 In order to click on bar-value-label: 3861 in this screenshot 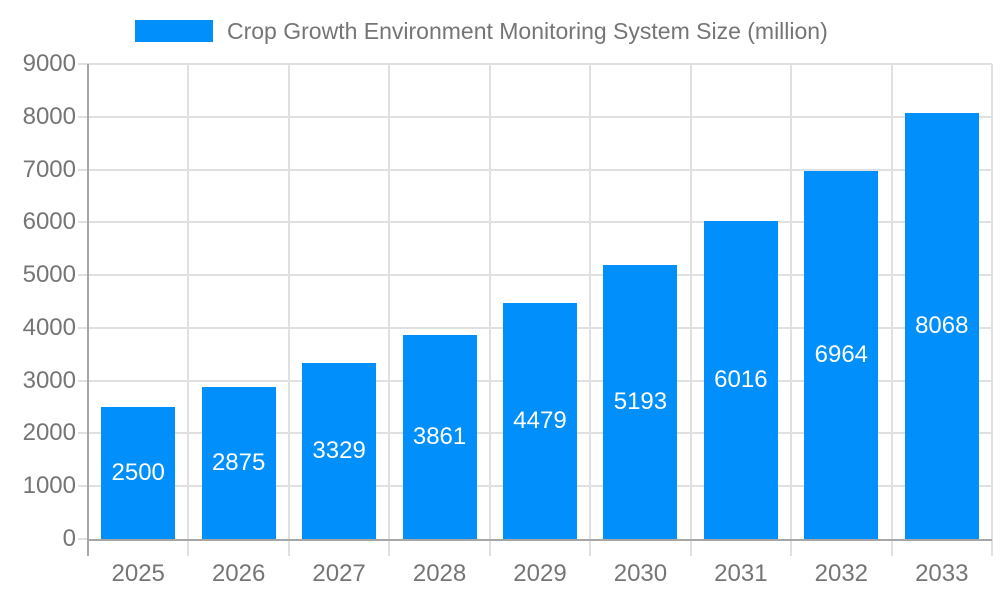, I will do `click(439, 437)`.